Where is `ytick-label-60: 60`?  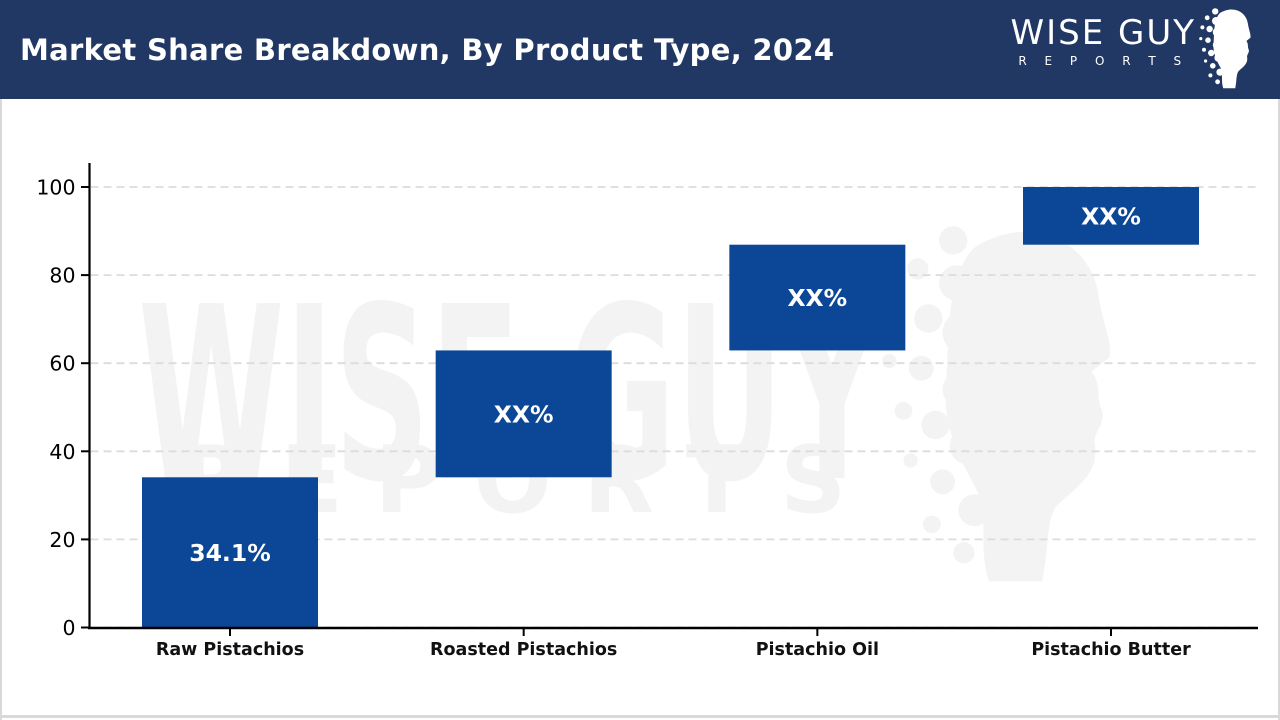
ytick-label-60: 60 is located at coordinates (62, 364).